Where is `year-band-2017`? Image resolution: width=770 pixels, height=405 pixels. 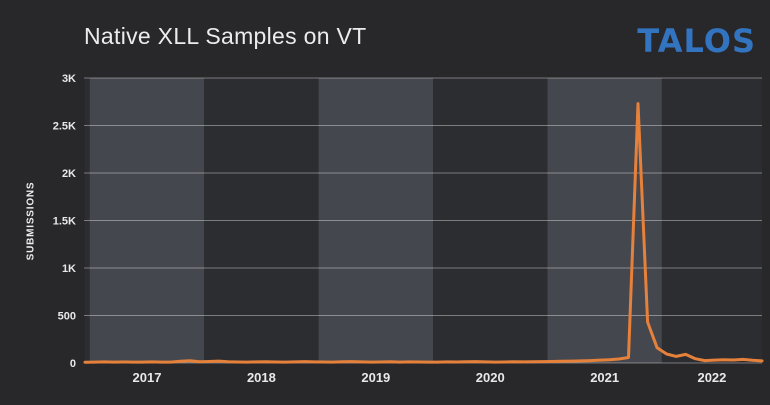
year-band-2017 is located at coordinates (147, 220).